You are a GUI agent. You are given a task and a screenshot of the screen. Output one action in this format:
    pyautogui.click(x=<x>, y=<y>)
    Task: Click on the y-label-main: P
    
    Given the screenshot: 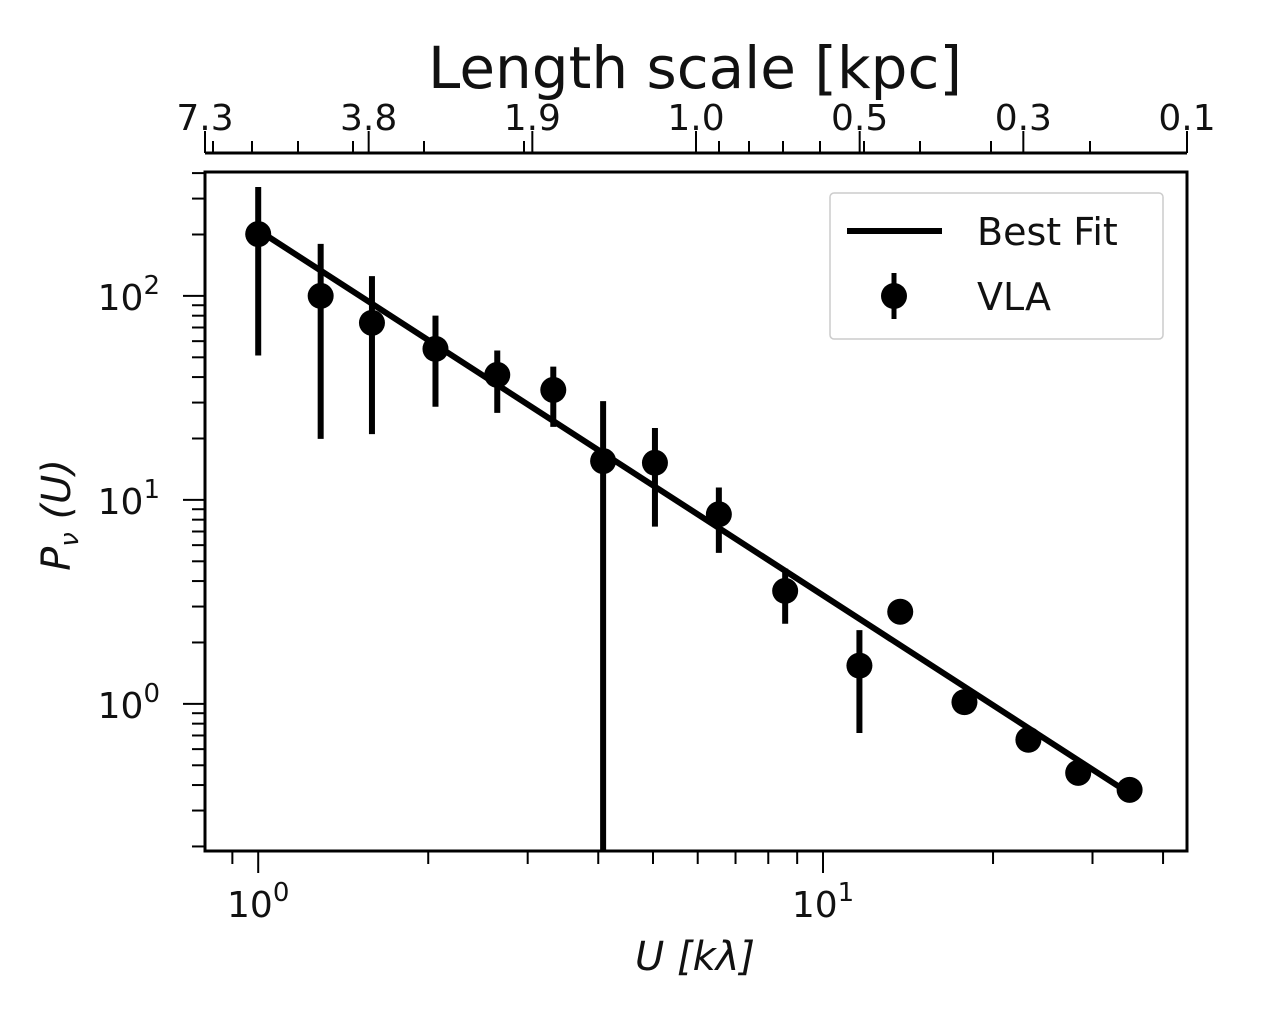 What is the action you would take?
    pyautogui.click(x=57, y=558)
    